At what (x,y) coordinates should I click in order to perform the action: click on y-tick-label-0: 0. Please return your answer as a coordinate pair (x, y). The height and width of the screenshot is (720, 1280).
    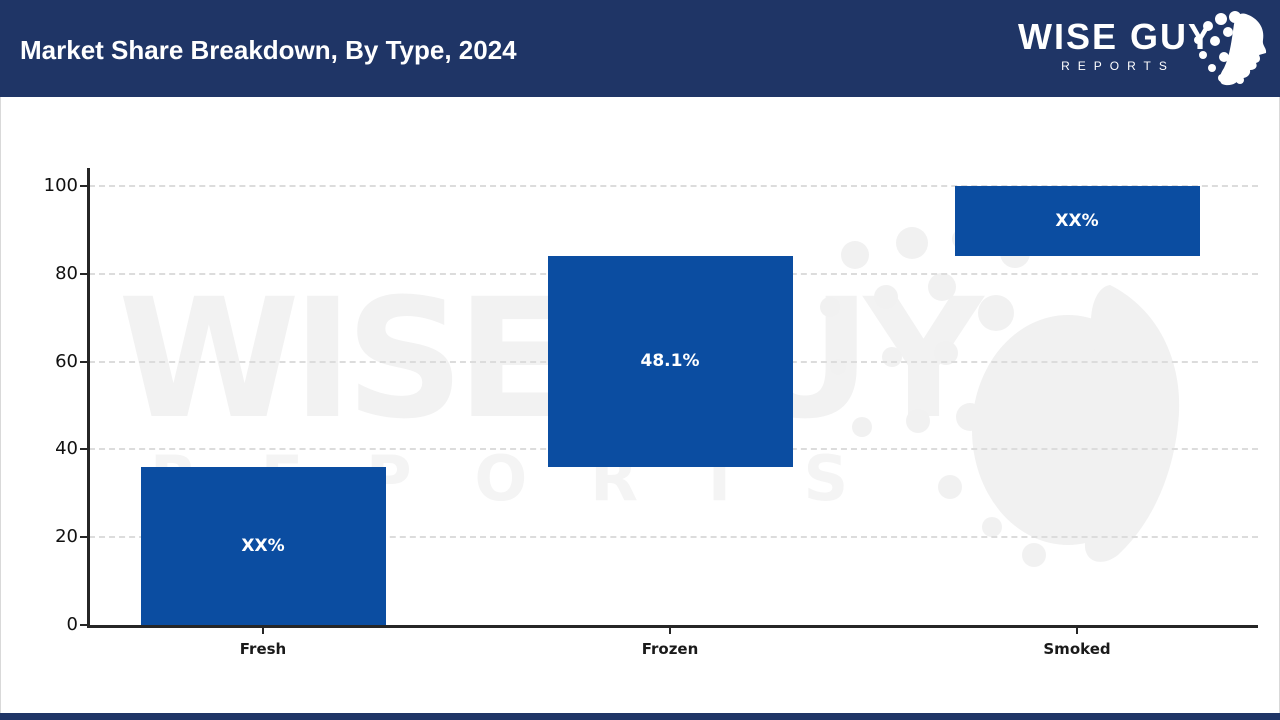
    Looking at the image, I should click on (72, 624).